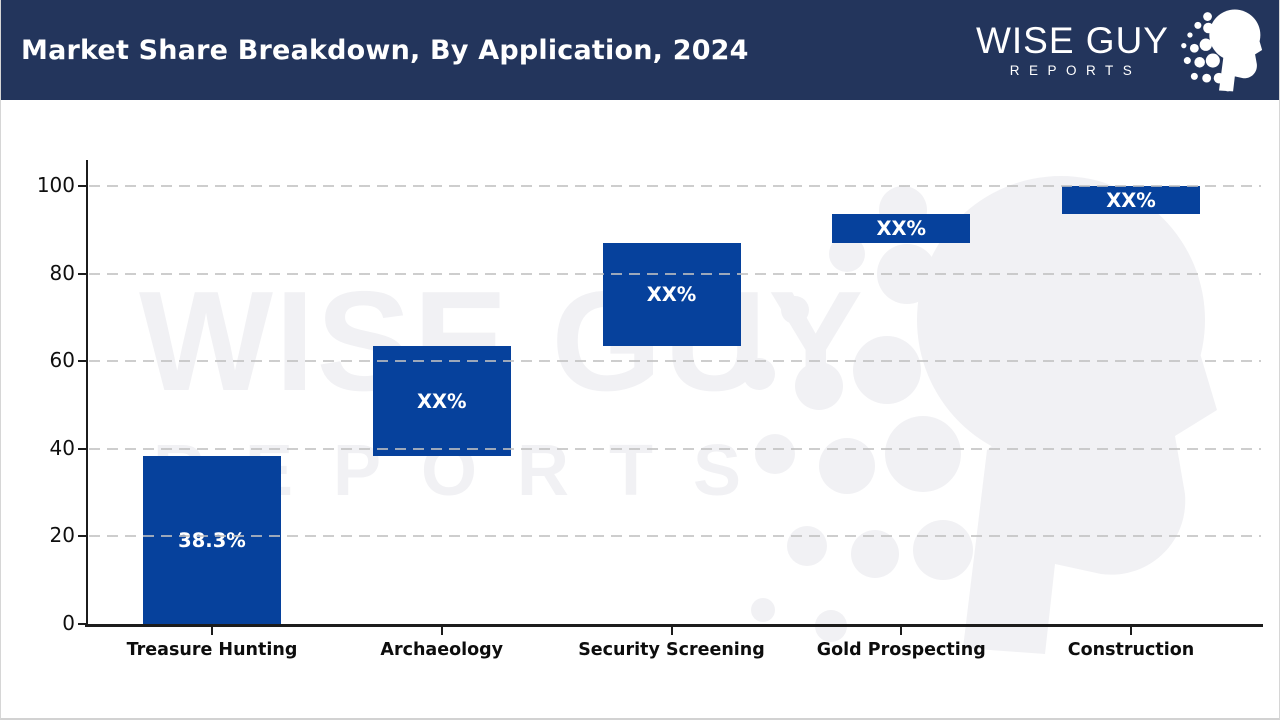 Image resolution: width=1280 pixels, height=720 pixels. I want to click on y-tick-label: 80, so click(62, 272).